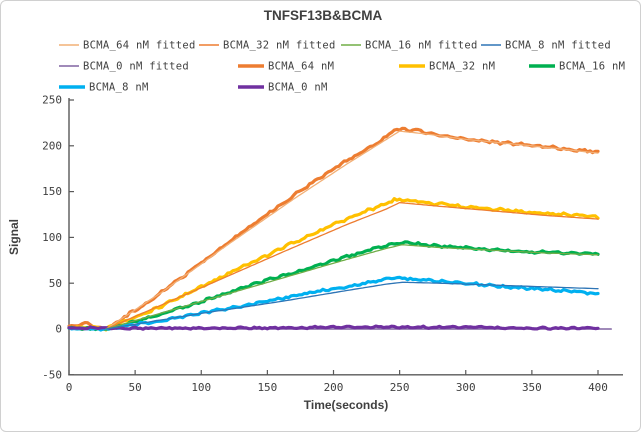  Describe the element at coordinates (400, 387) in the screenshot. I see `x-tick-label: 250` at that location.